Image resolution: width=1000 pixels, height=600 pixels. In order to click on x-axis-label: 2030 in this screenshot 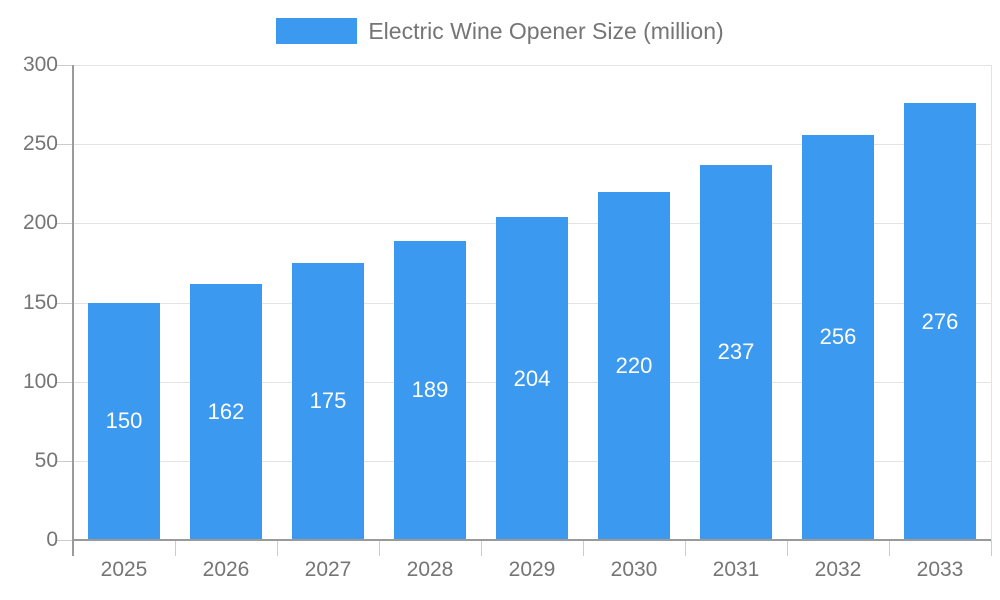, I will do `click(634, 569)`.